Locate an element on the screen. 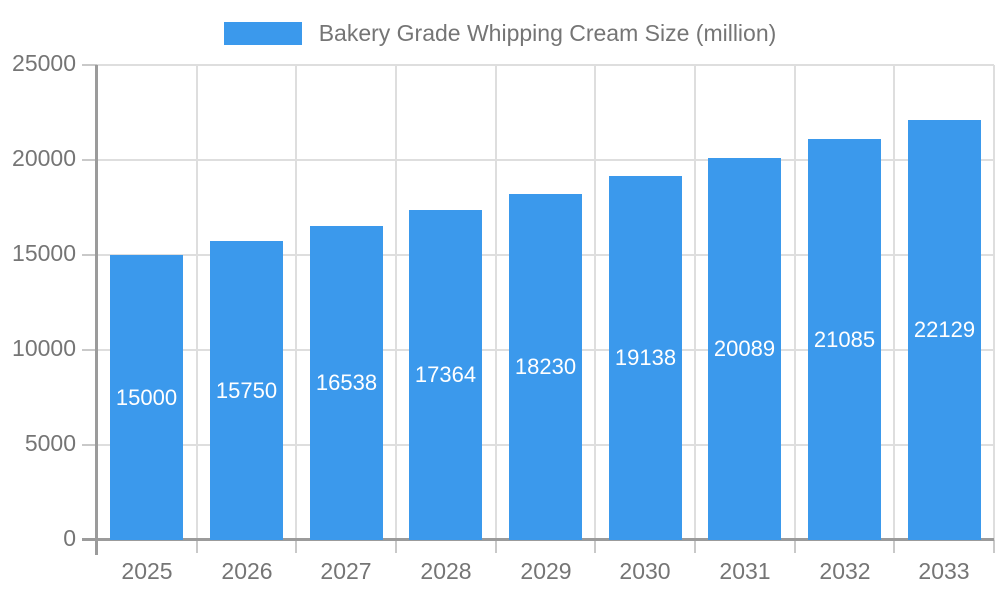 Image resolution: width=1000 pixels, height=600 pixels. bar-value-label: 17364 is located at coordinates (445, 374).